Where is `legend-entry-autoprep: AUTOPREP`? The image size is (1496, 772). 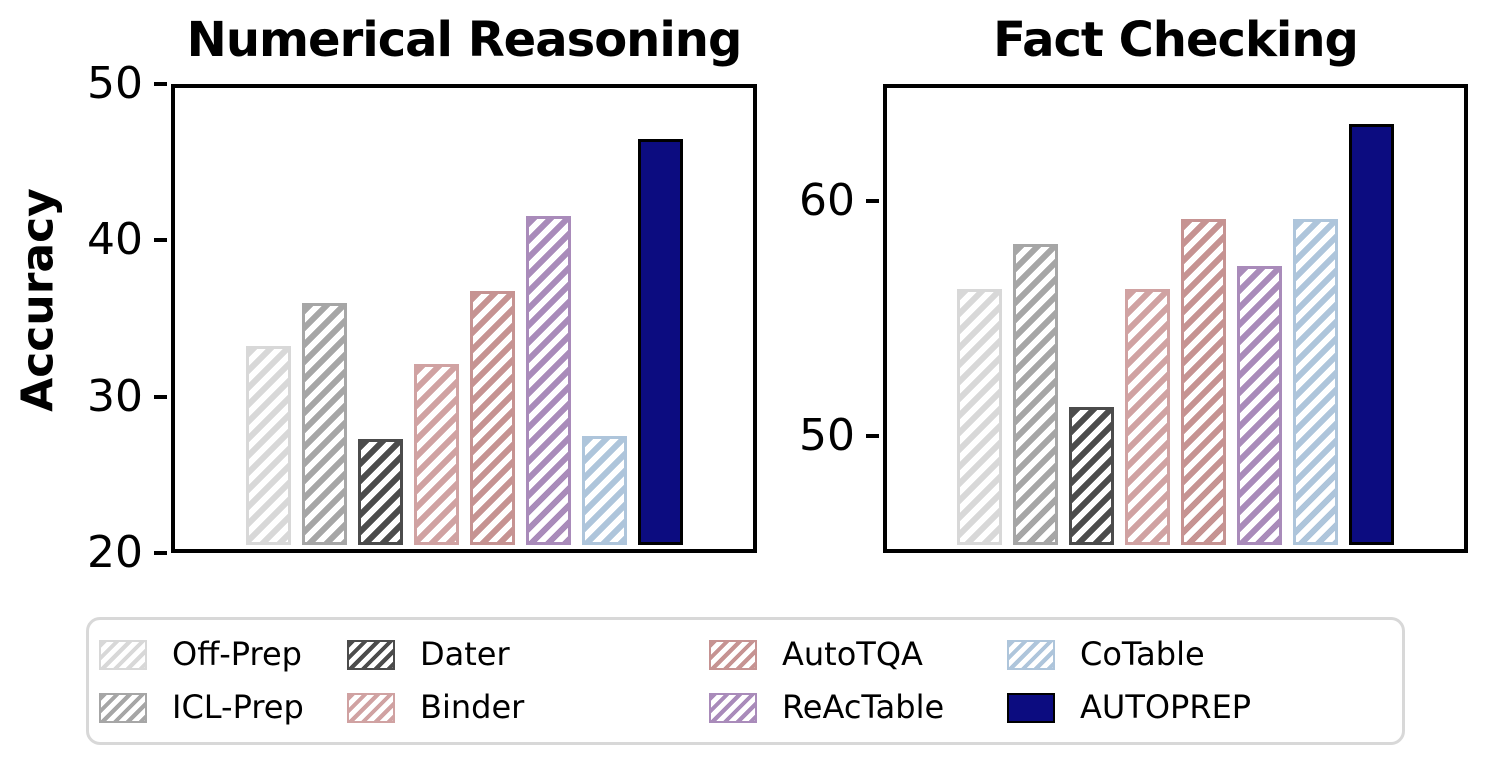 legend-entry-autoprep: AUTOPREP is located at coordinates (1196, 706).